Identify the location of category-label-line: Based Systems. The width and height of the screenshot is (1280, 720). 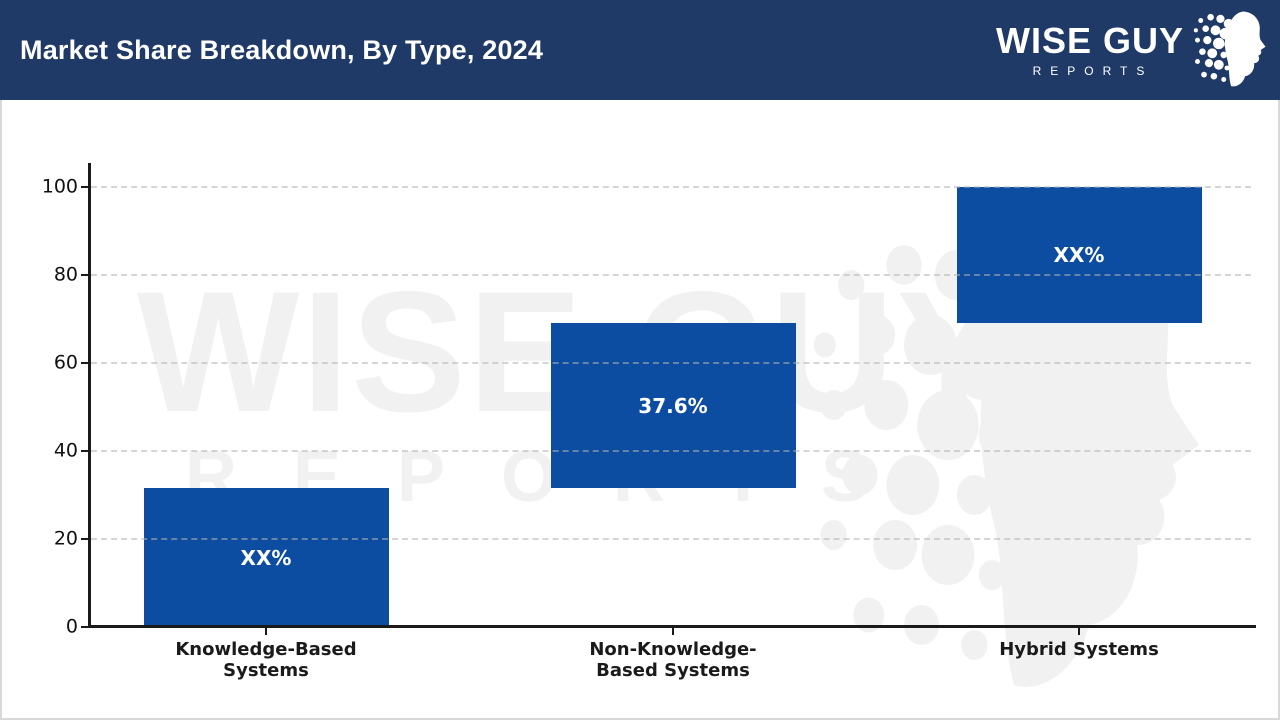
(673, 670).